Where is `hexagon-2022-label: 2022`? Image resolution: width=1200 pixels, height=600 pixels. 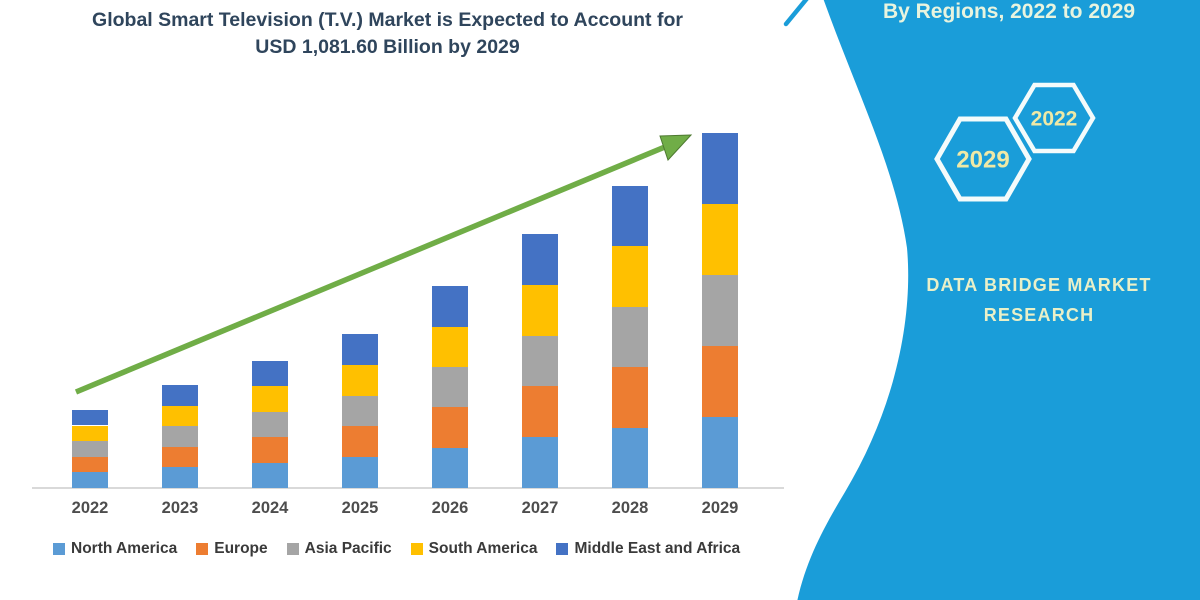 hexagon-2022-label: 2022 is located at coordinates (1054, 119).